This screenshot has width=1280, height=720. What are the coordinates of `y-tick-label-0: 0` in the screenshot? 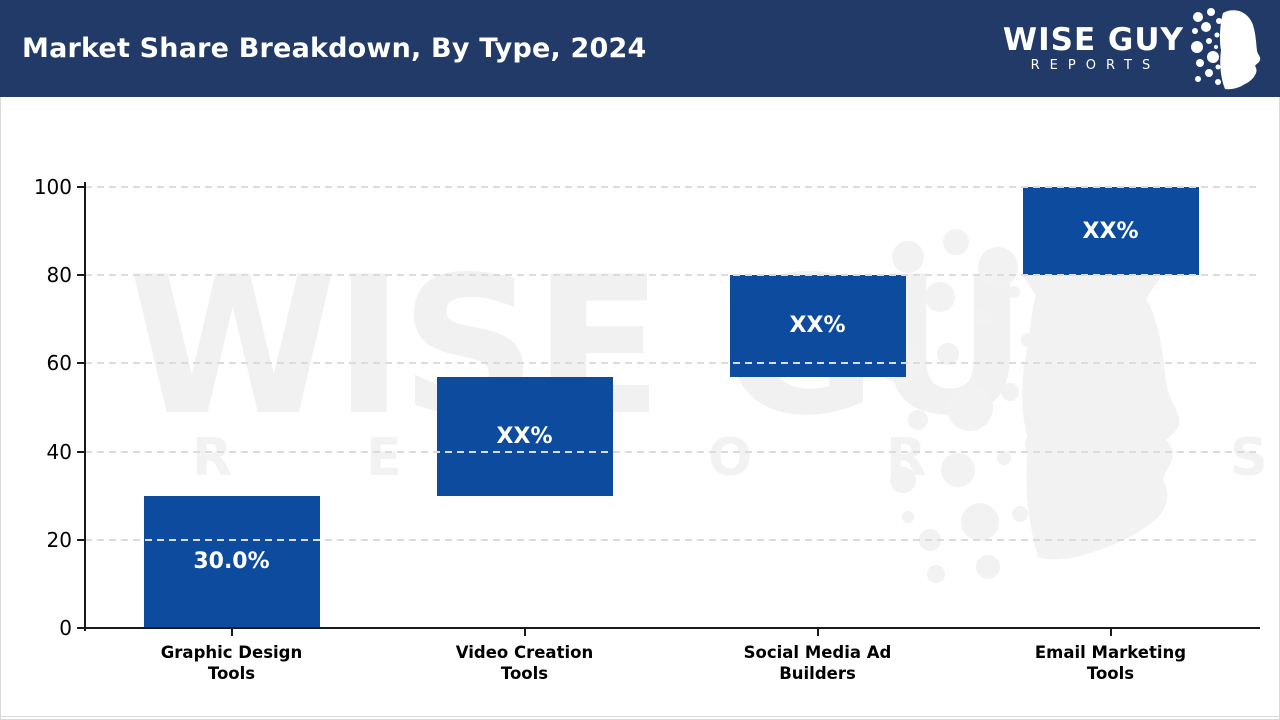 It's located at (65, 628).